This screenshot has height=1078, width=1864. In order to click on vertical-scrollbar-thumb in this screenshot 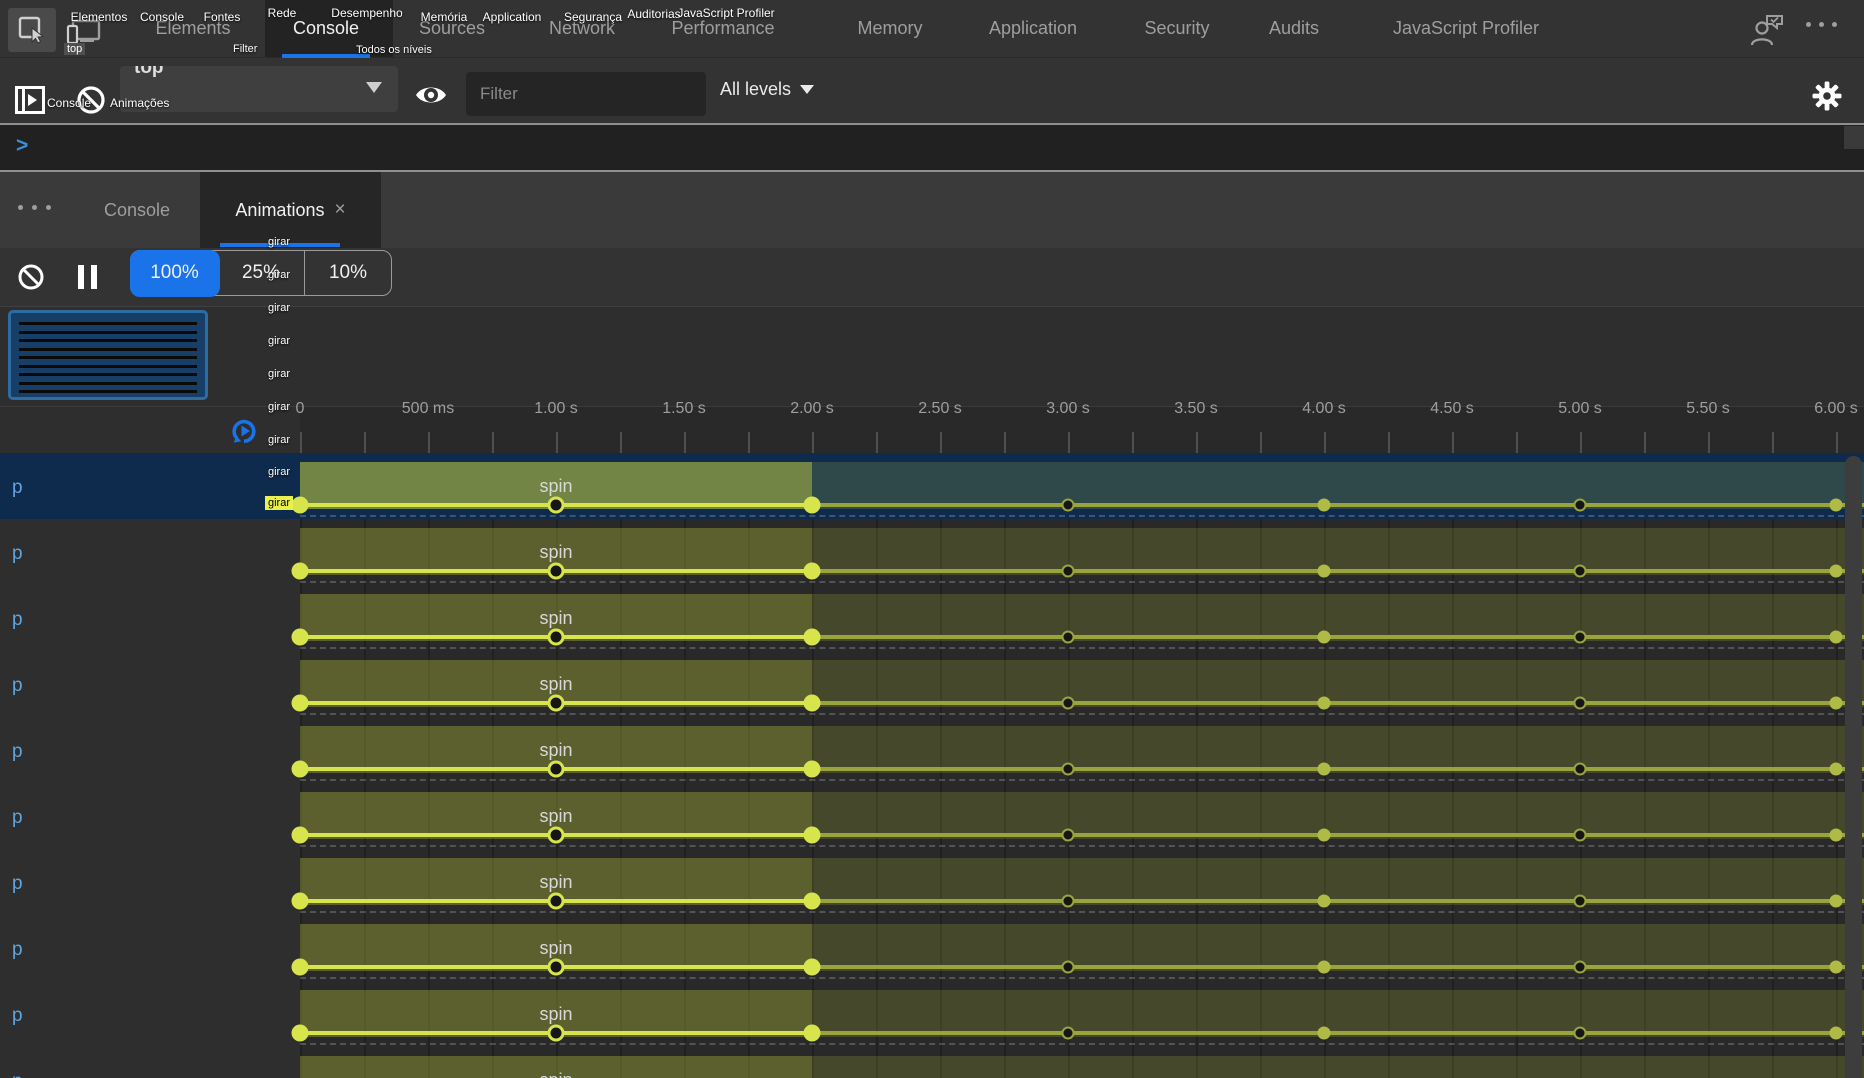, I will do `click(1853, 767)`.